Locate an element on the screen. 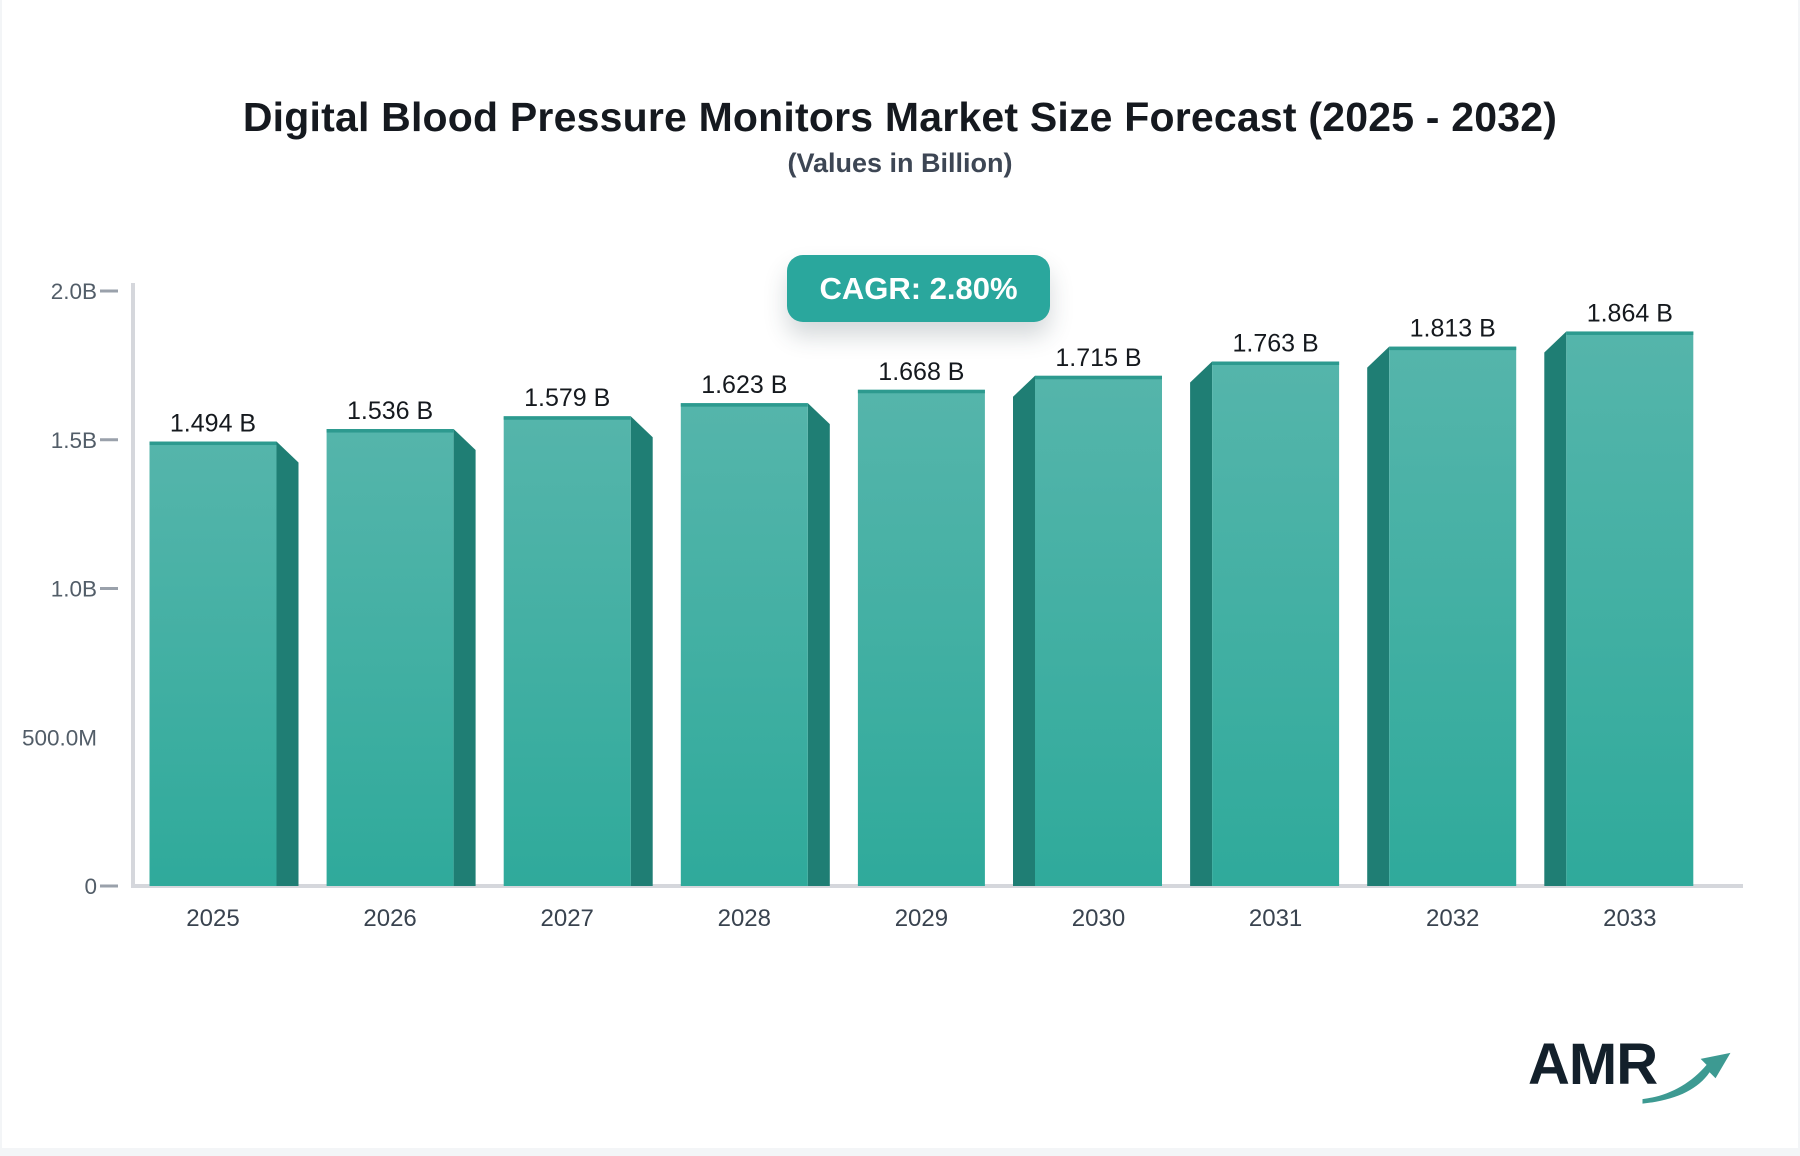  bar-group-2033: 1.864 B 2033 is located at coordinates (1619, 615).